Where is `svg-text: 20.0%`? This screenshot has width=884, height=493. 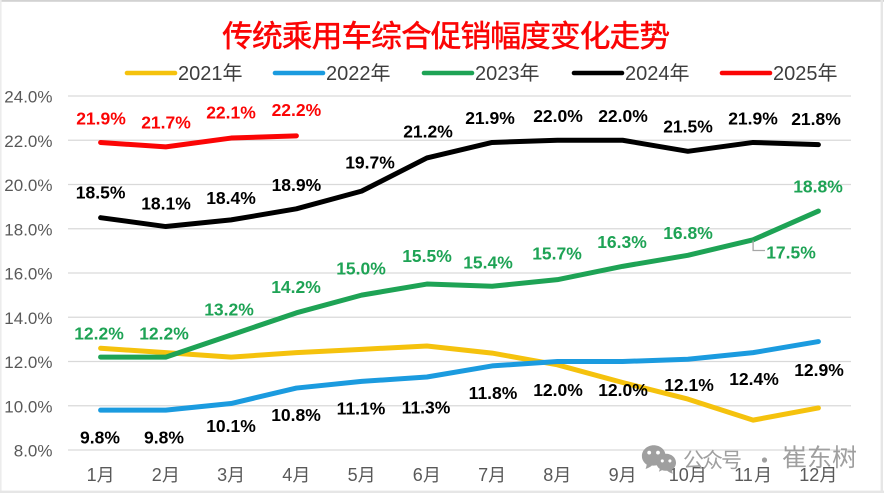 svg-text: 20.0% is located at coordinates (28, 185).